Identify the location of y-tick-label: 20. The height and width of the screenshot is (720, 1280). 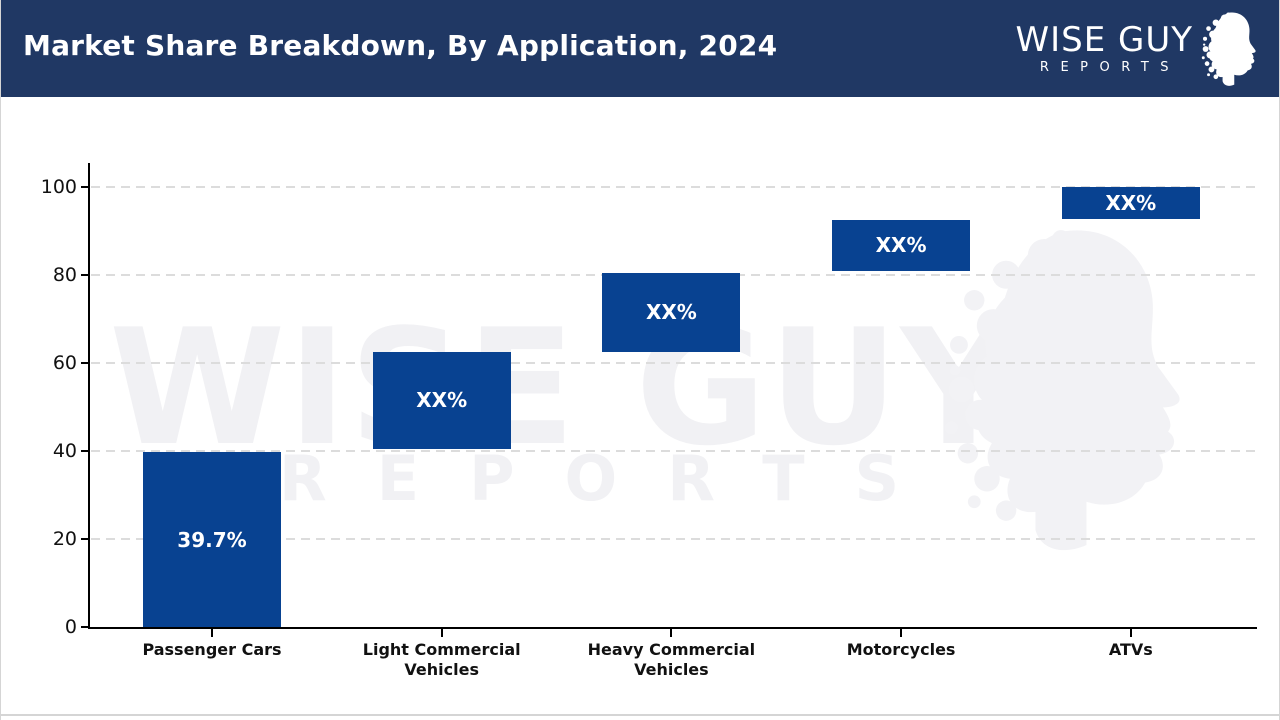
(64, 539).